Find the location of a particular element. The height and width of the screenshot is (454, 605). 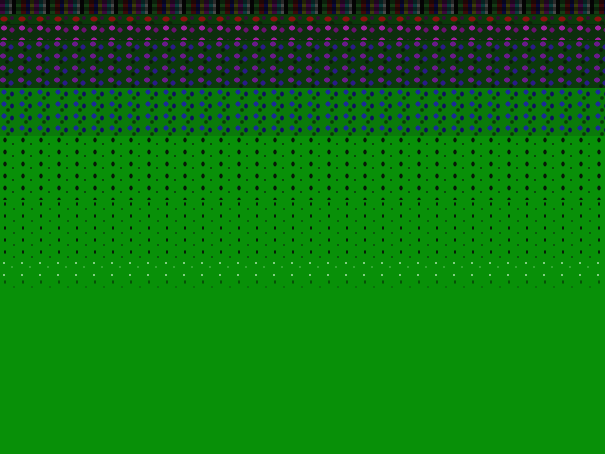

band-magenta-macroblocks is located at coordinates (302, 32).